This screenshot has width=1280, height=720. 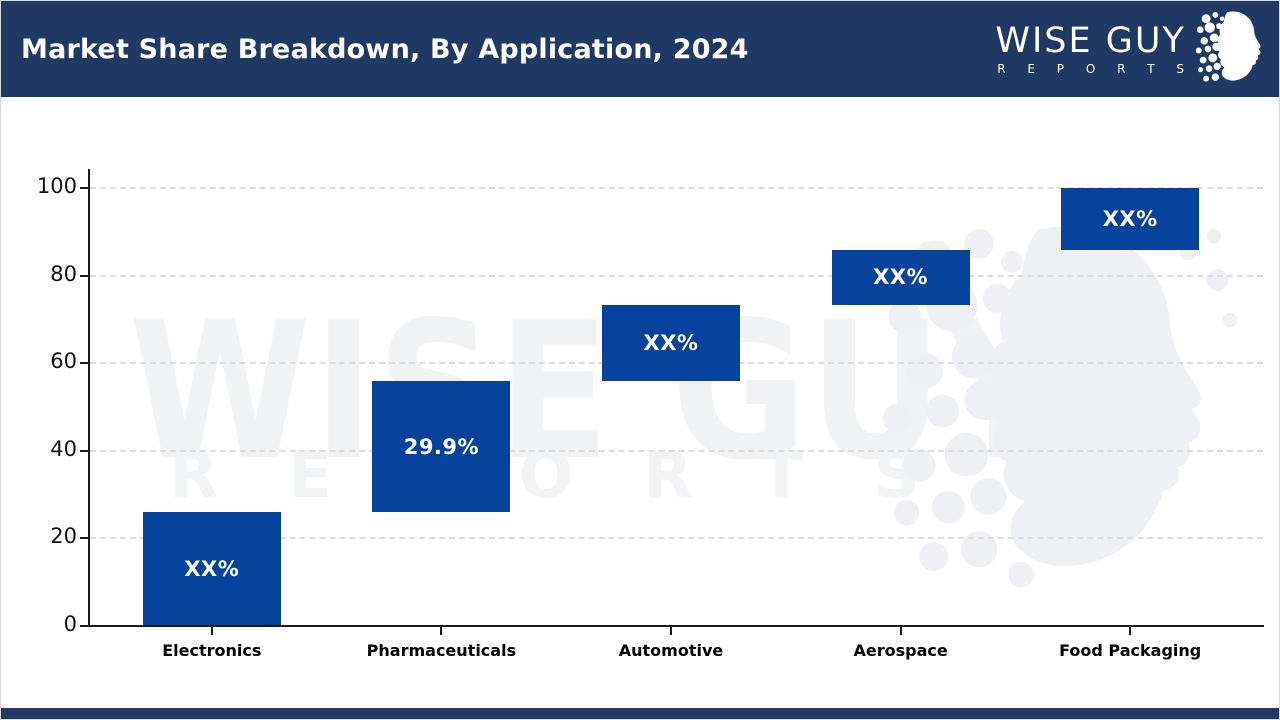 What do you see at coordinates (212, 650) in the screenshot?
I see `x-tick-label-0: Electronics` at bounding box center [212, 650].